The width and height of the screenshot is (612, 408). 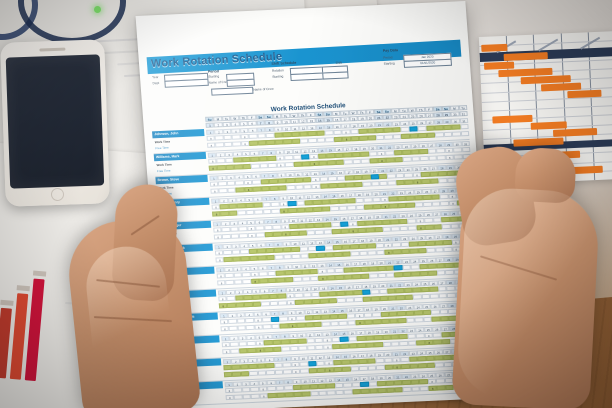 What do you see at coordinates (413, 237) in the screenshot?
I see `table-cell: 24` at bounding box center [413, 237].